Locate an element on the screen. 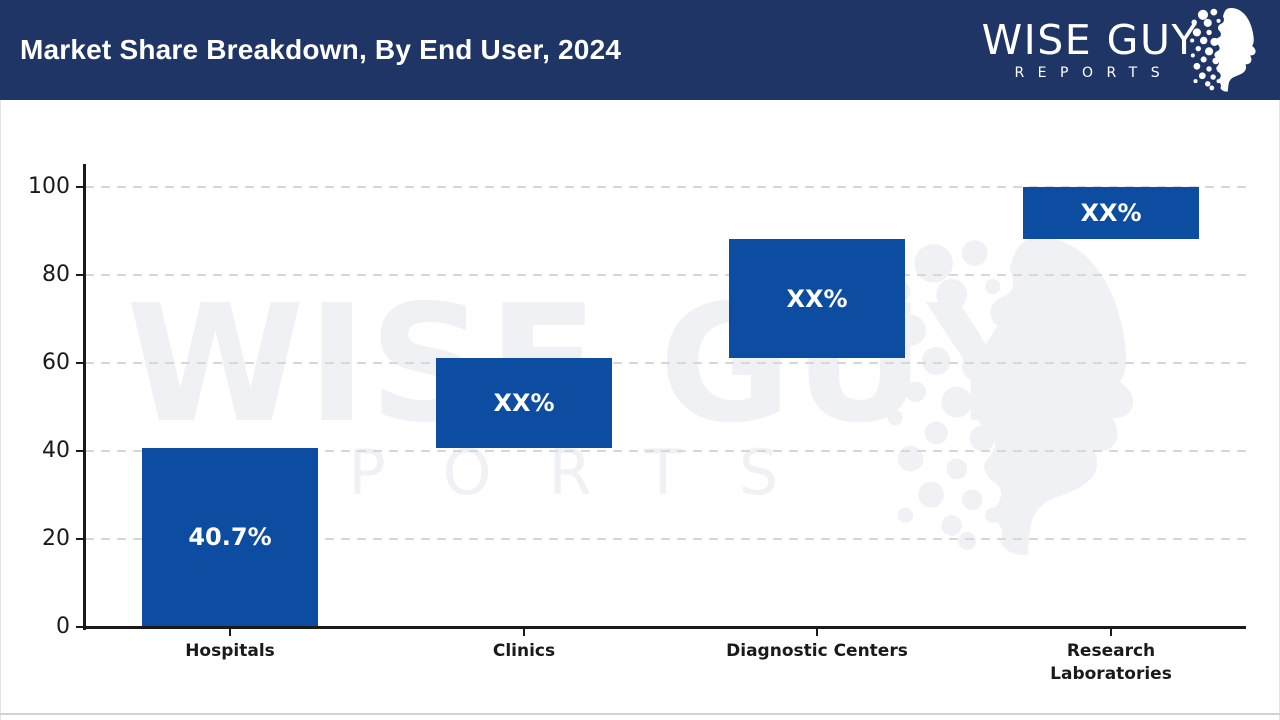 This screenshot has width=1280, height=720. logo-head-icon is located at coordinates (1223, 50).